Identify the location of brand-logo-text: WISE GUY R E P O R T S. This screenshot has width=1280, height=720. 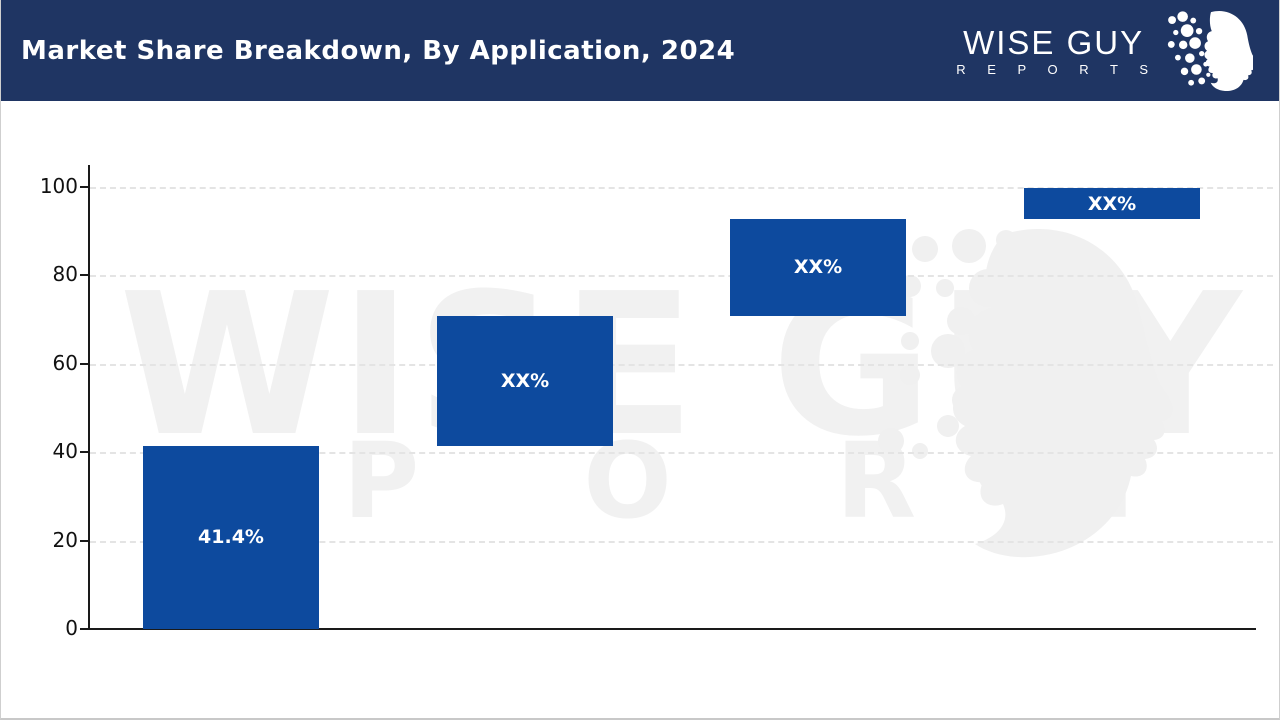
(1053, 51).